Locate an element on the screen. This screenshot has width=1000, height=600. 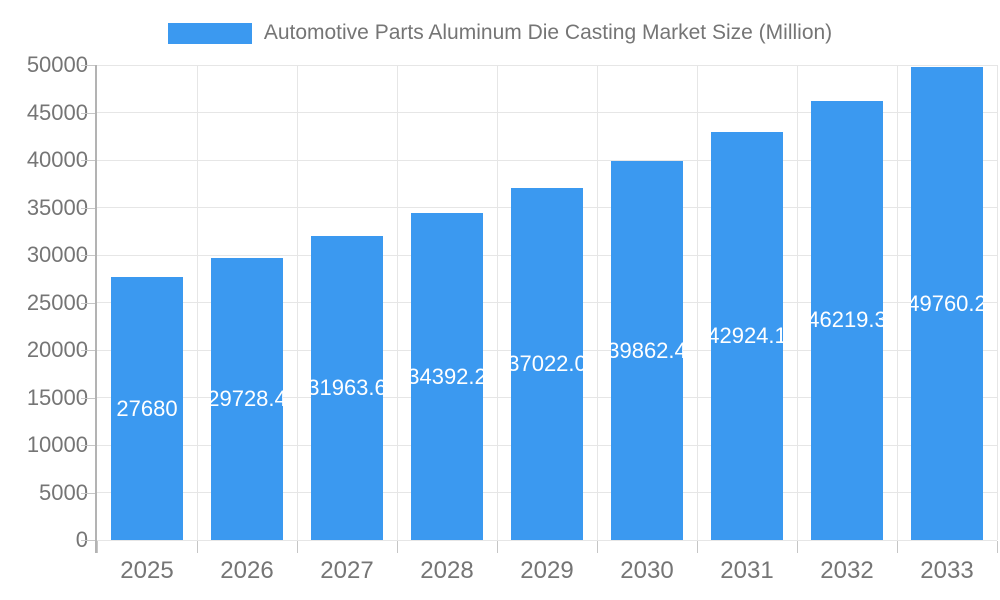
y-tick-label: 30000 is located at coordinates (57, 254).